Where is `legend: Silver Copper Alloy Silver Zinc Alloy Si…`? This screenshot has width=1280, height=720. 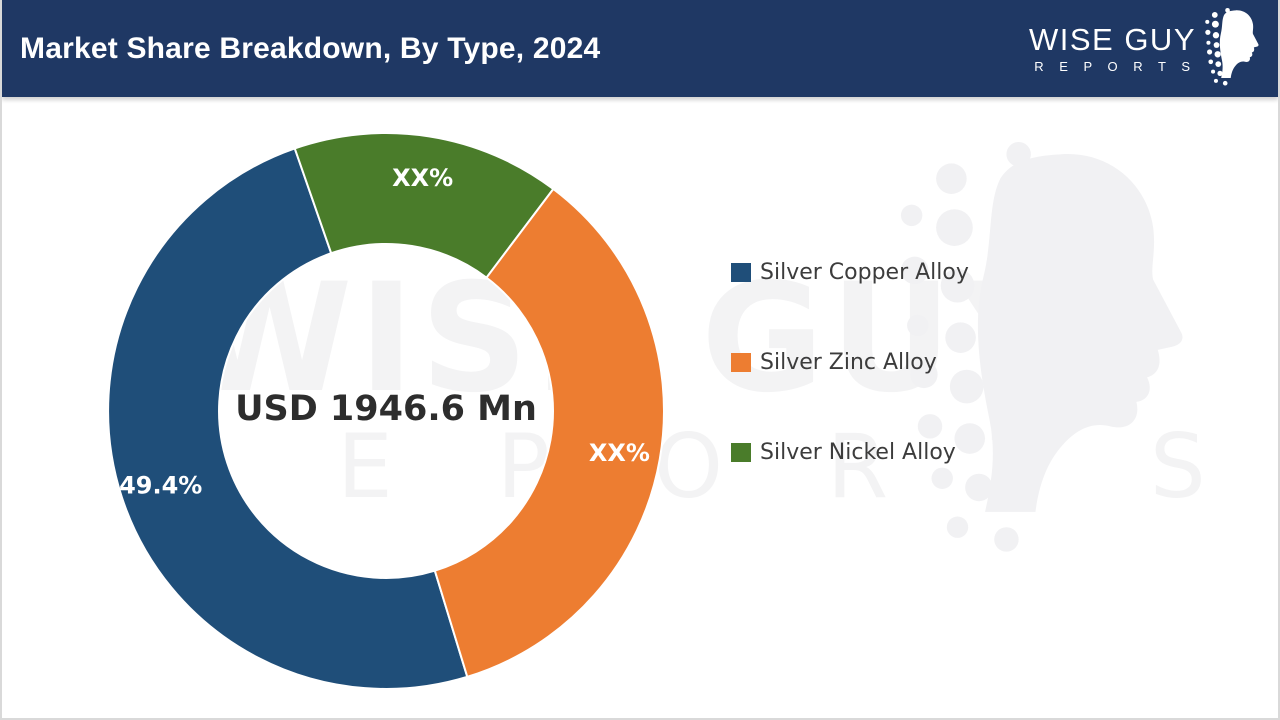
legend: Silver Copper Alloy Silver Zinc Alloy Si… is located at coordinates (850, 393).